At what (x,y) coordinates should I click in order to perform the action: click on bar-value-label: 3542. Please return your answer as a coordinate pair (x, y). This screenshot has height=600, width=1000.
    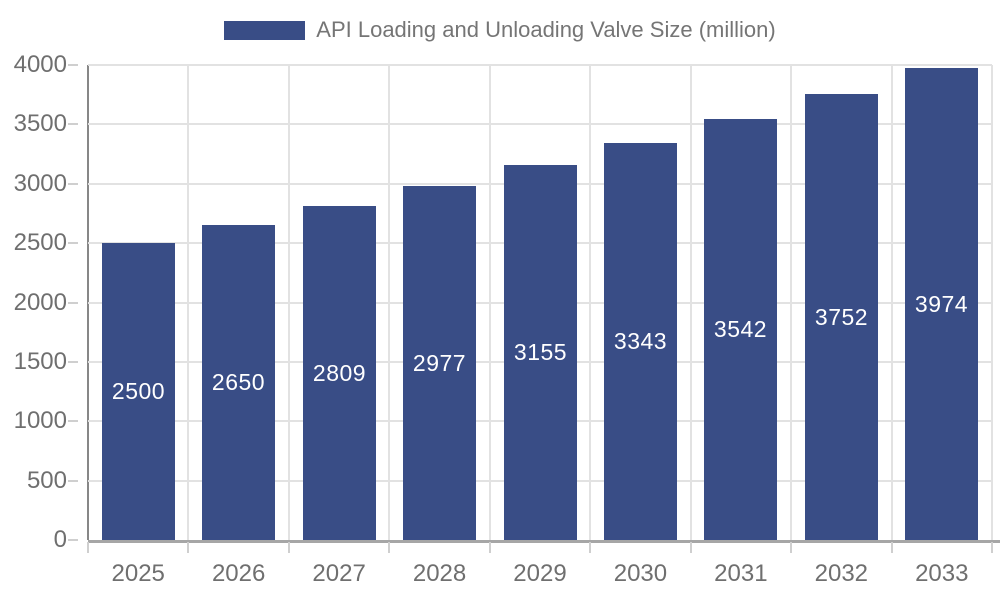
    Looking at the image, I should click on (740, 329).